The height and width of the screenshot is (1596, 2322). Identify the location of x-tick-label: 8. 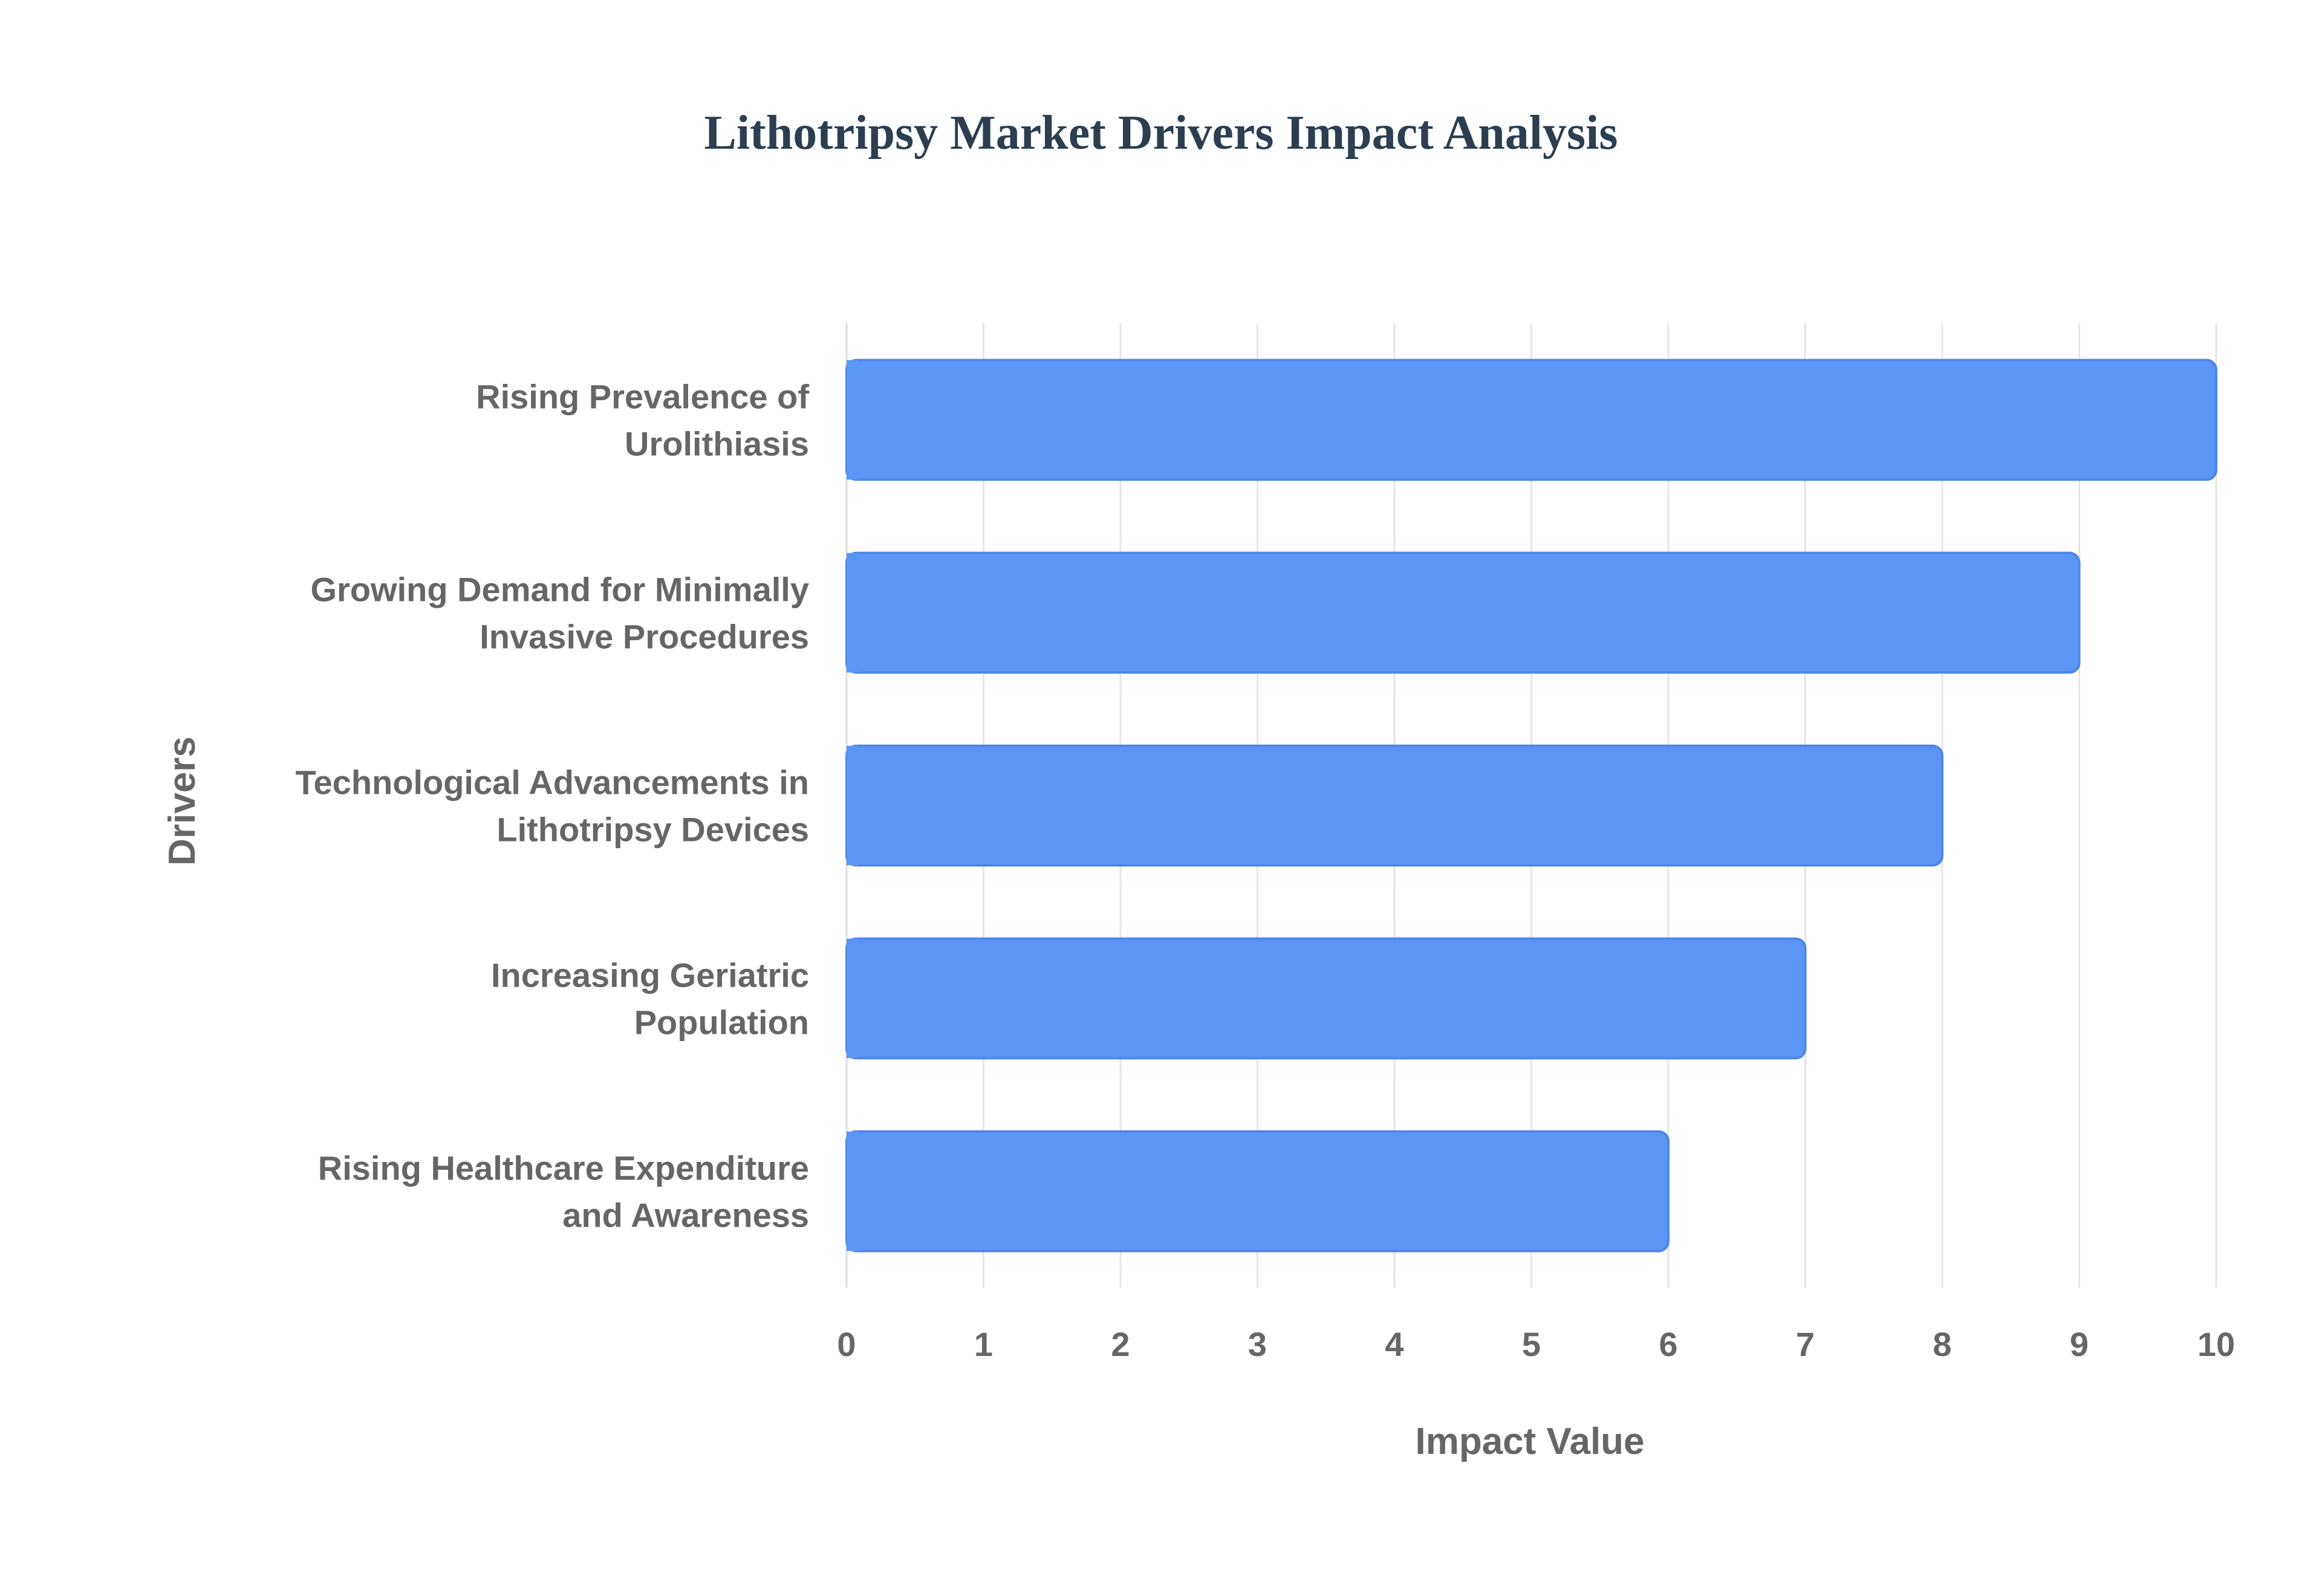
(1942, 1344).